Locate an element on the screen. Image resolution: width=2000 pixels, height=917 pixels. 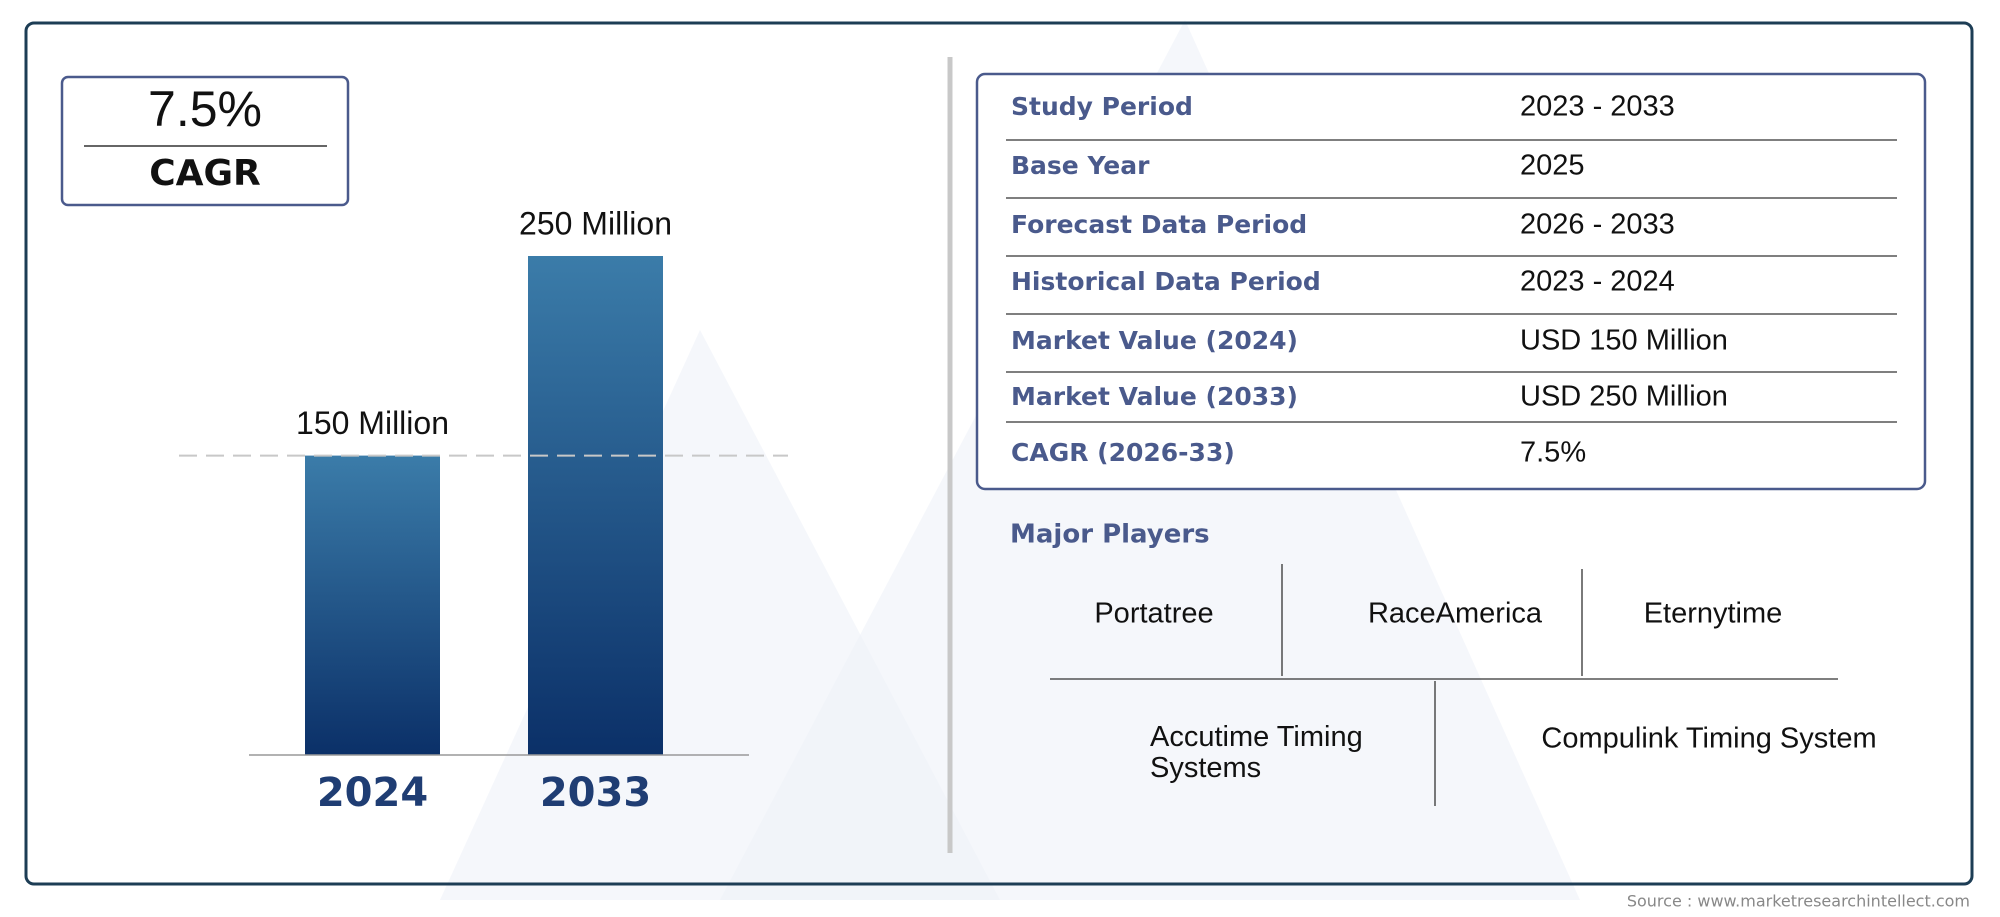
value-label: 250 Million is located at coordinates (595, 223).